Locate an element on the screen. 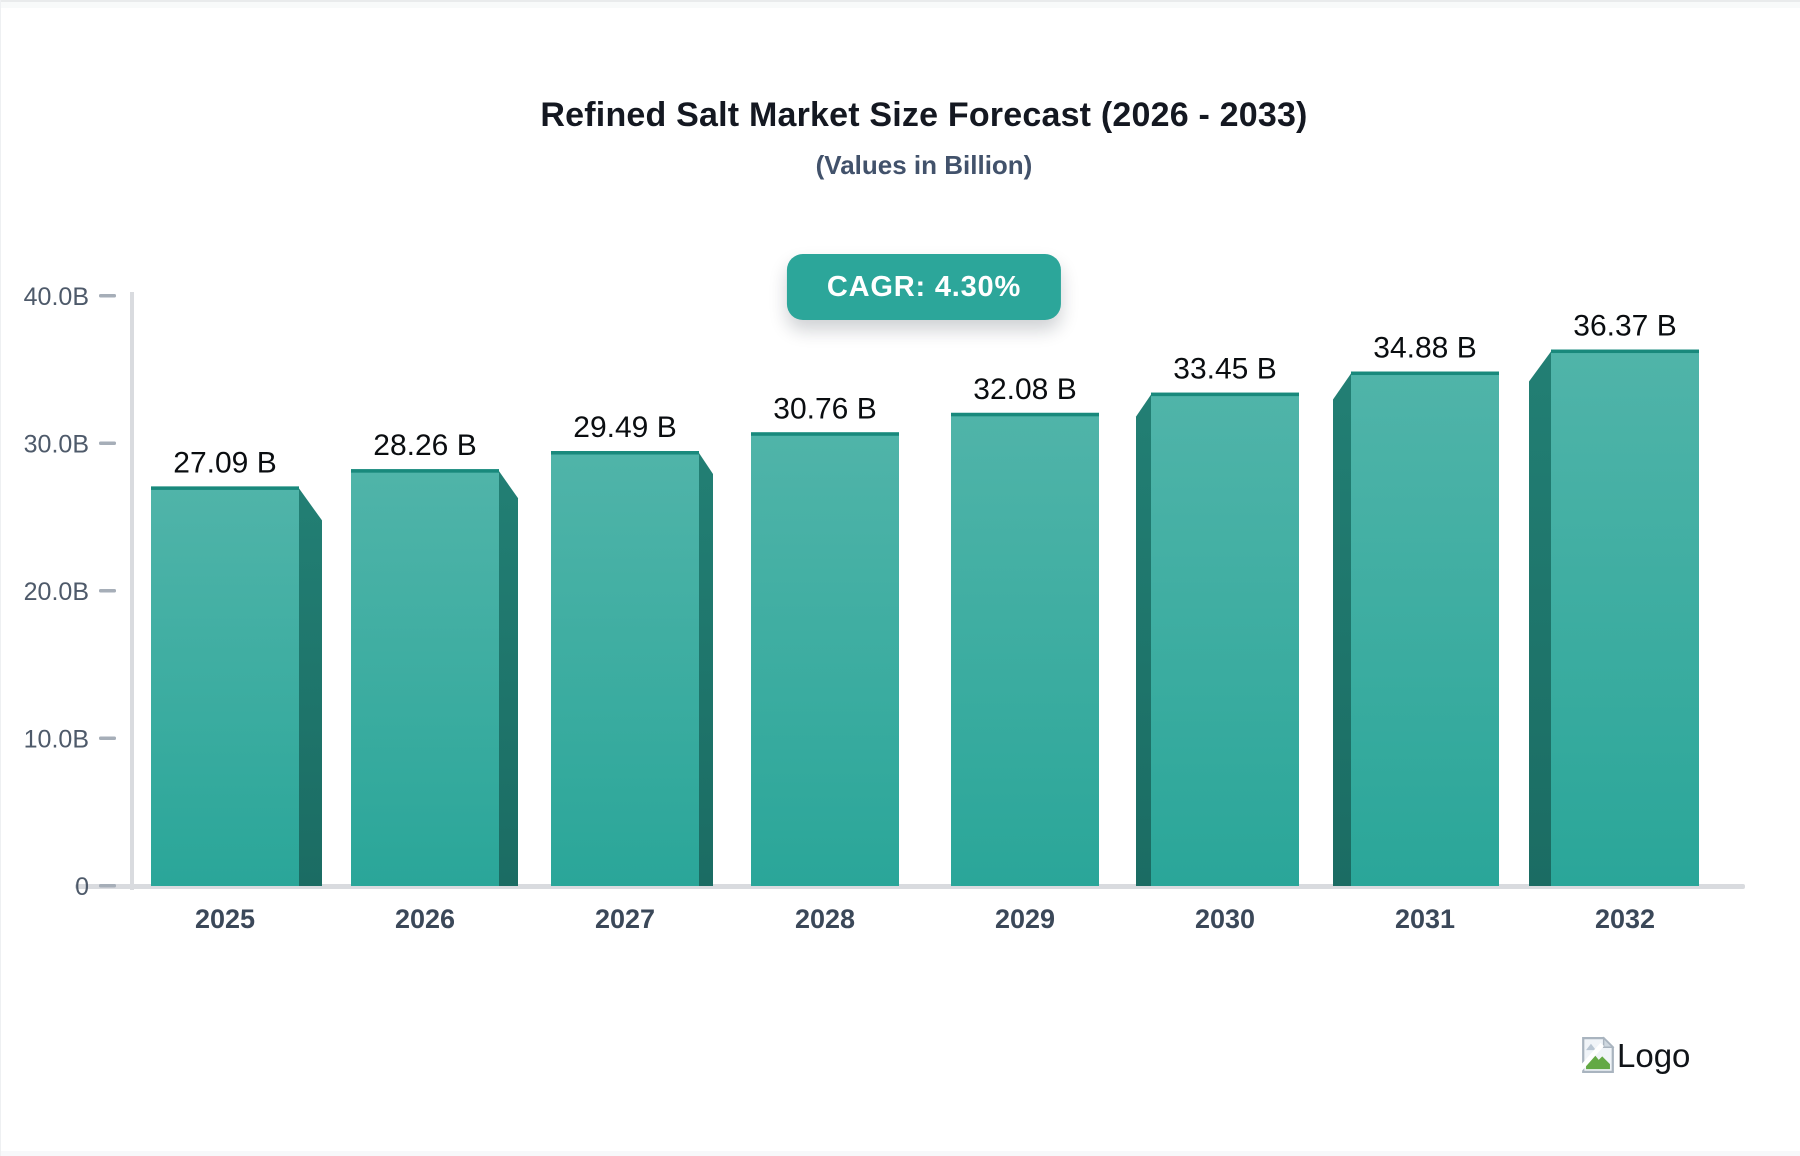 Image resolution: width=1800 pixels, height=1156 pixels. x-tick-label: 2026 is located at coordinates (425, 919).